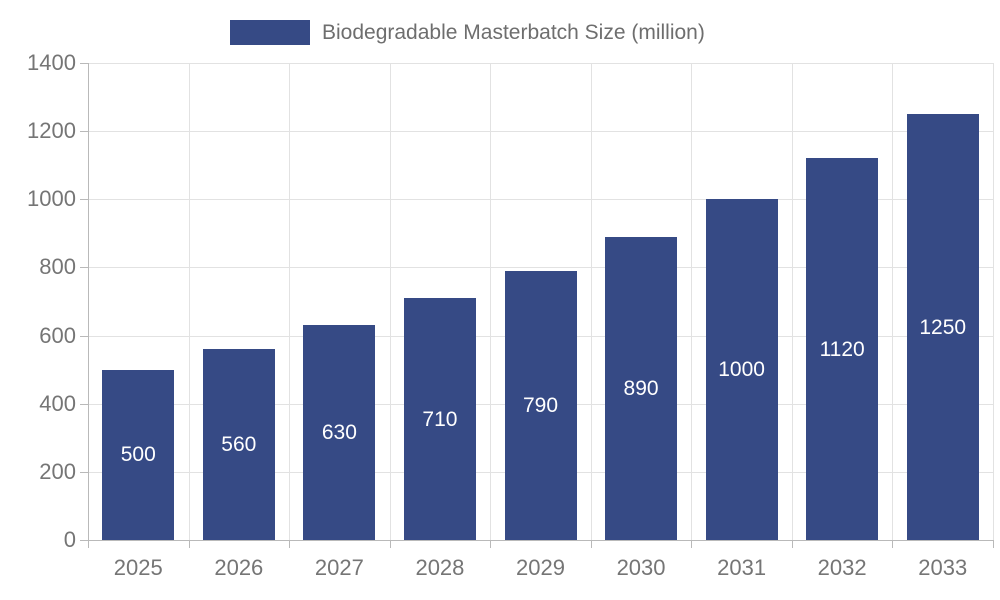  Describe the element at coordinates (57, 471) in the screenshot. I see `y-axis-label: 200` at that location.